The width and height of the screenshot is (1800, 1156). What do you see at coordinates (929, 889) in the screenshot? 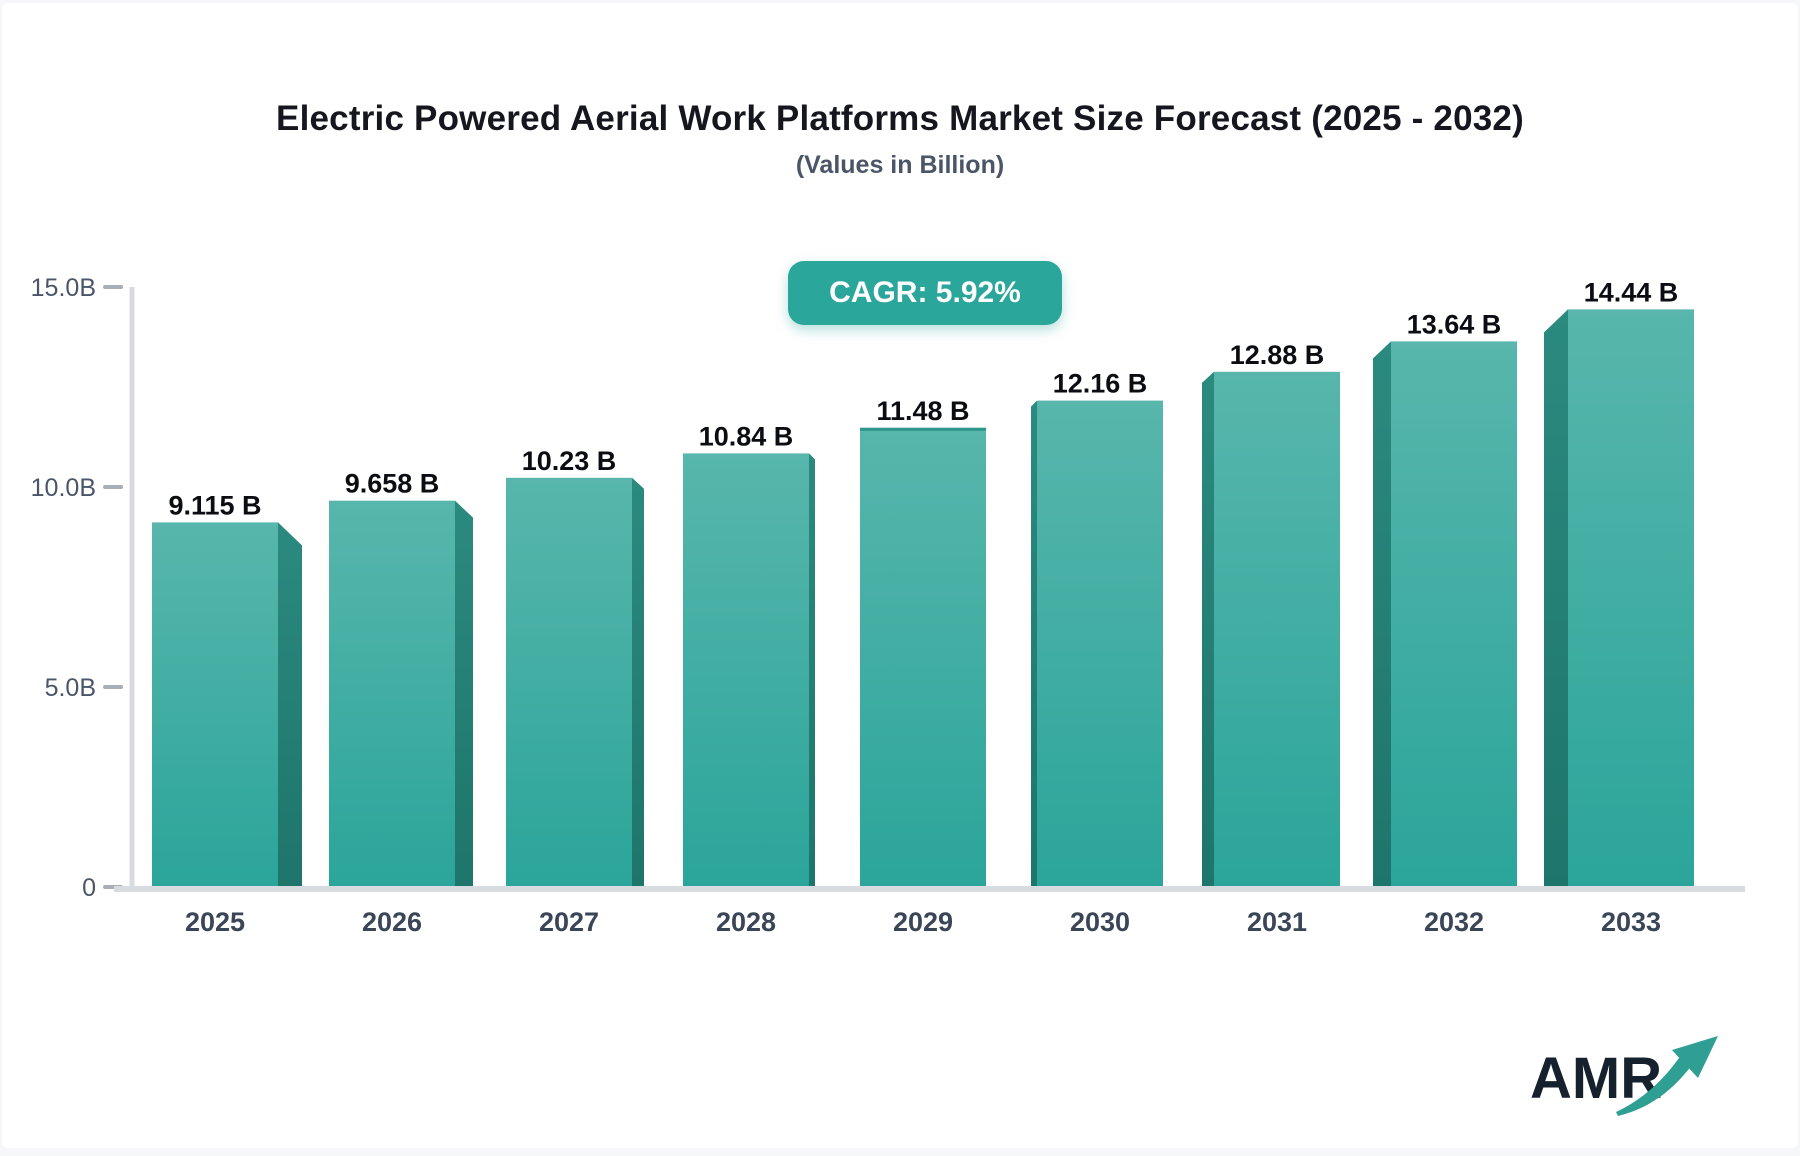
I see `x-axis-line` at bounding box center [929, 889].